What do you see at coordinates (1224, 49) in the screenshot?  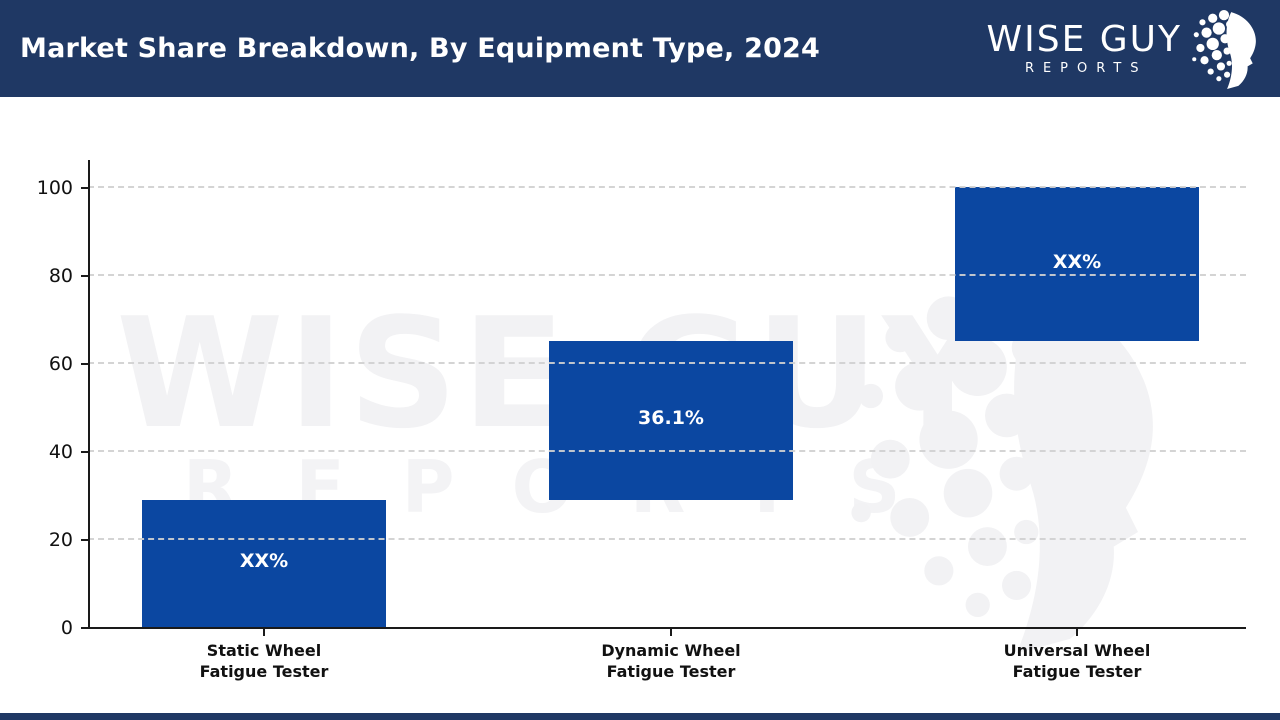 I see `logo-head-icon` at bounding box center [1224, 49].